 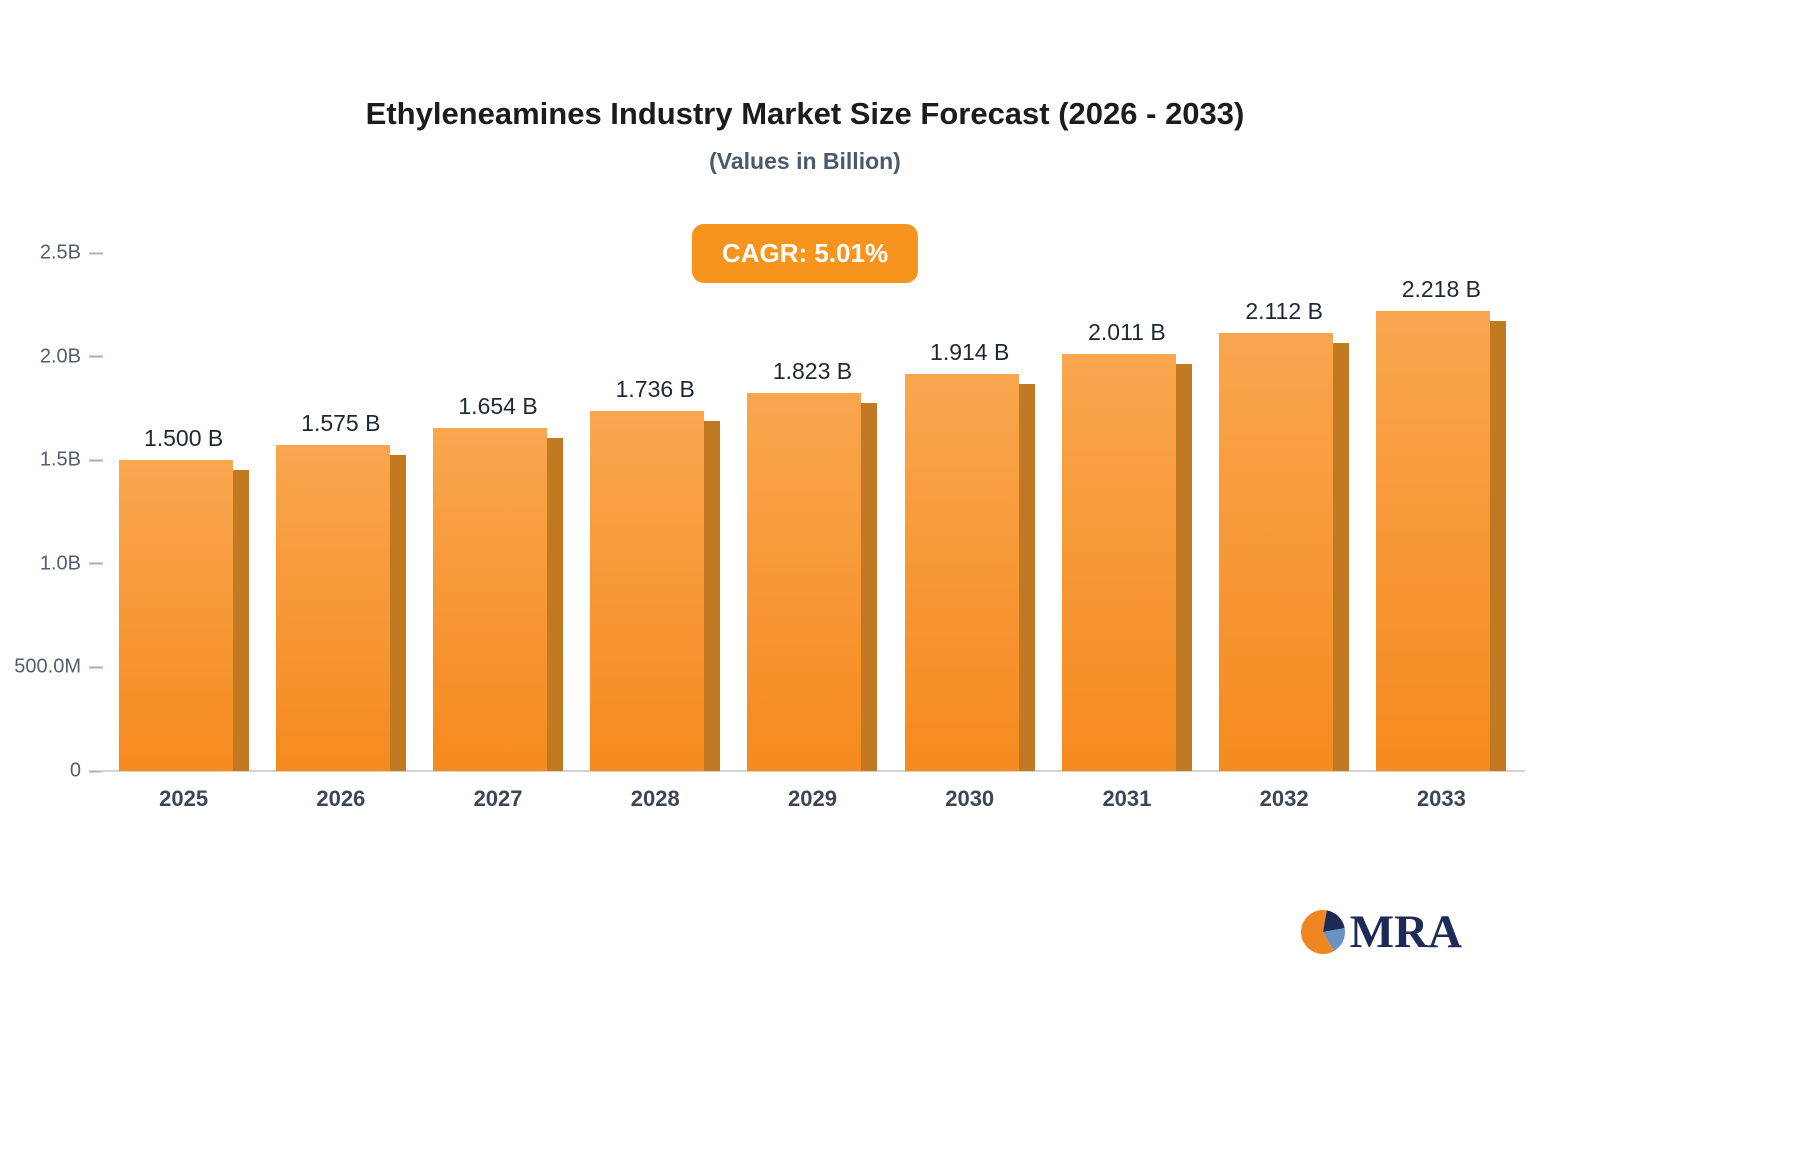 What do you see at coordinates (1127, 798) in the screenshot?
I see `x-axis-label: 2031` at bounding box center [1127, 798].